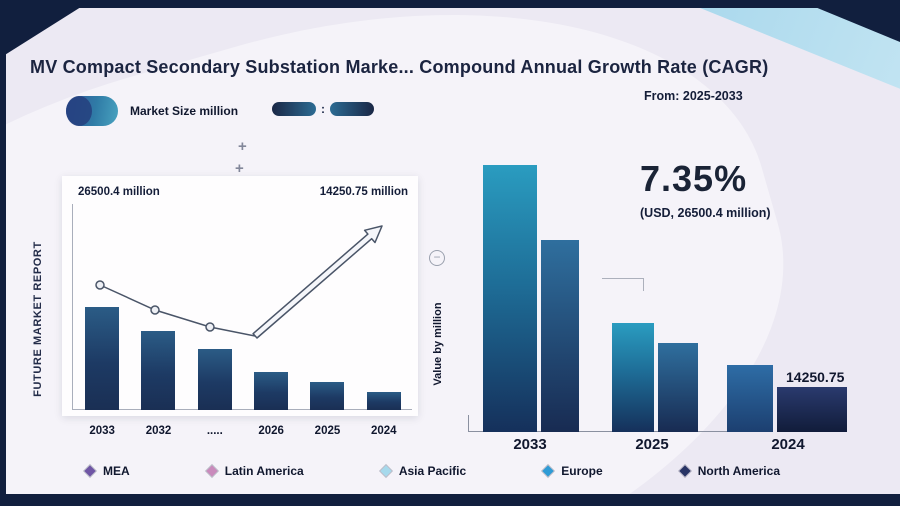 This screenshot has width=900, height=506. What do you see at coordinates (327, 431) in the screenshot?
I see `left-category-label: 2025` at bounding box center [327, 431].